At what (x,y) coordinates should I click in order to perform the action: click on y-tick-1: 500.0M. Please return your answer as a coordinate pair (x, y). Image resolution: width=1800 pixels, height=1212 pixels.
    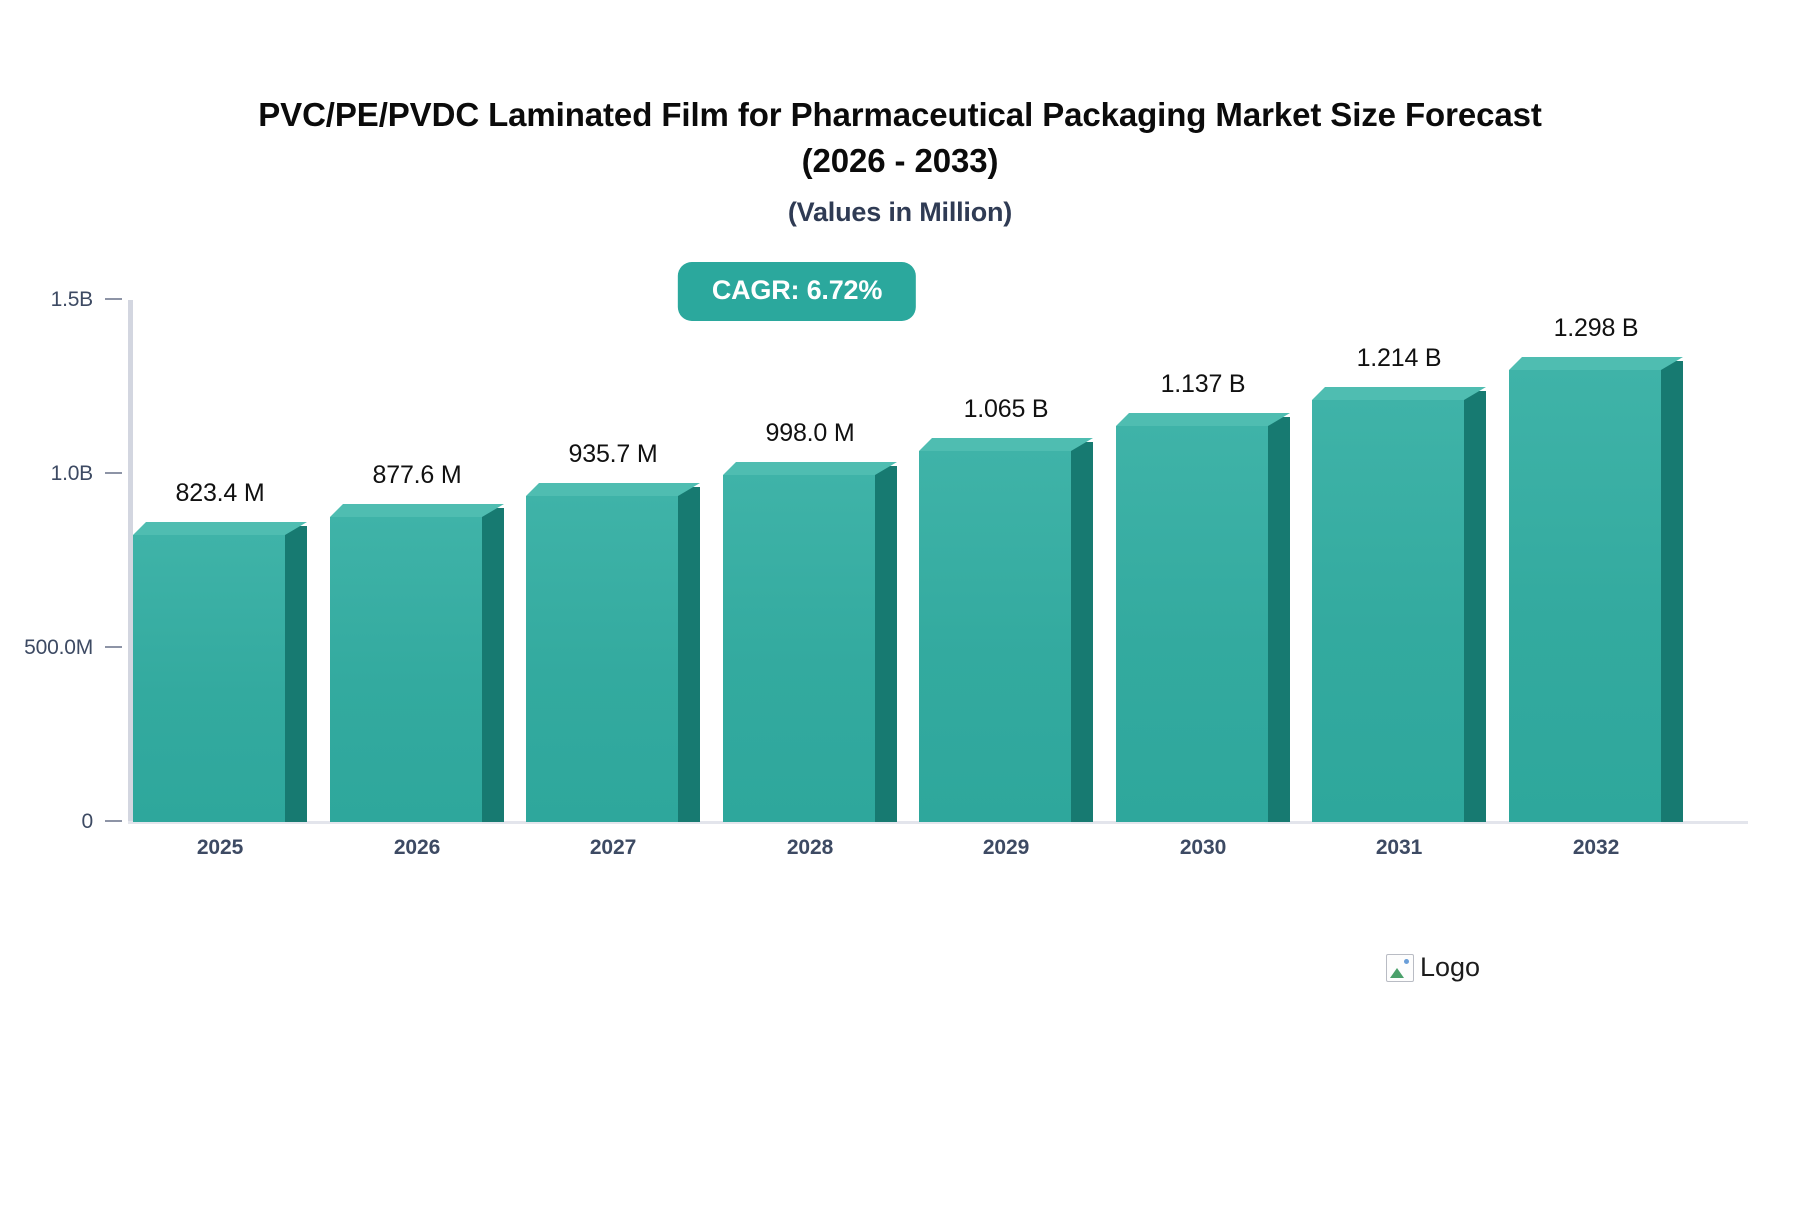
    Looking at the image, I should click on (61, 648).